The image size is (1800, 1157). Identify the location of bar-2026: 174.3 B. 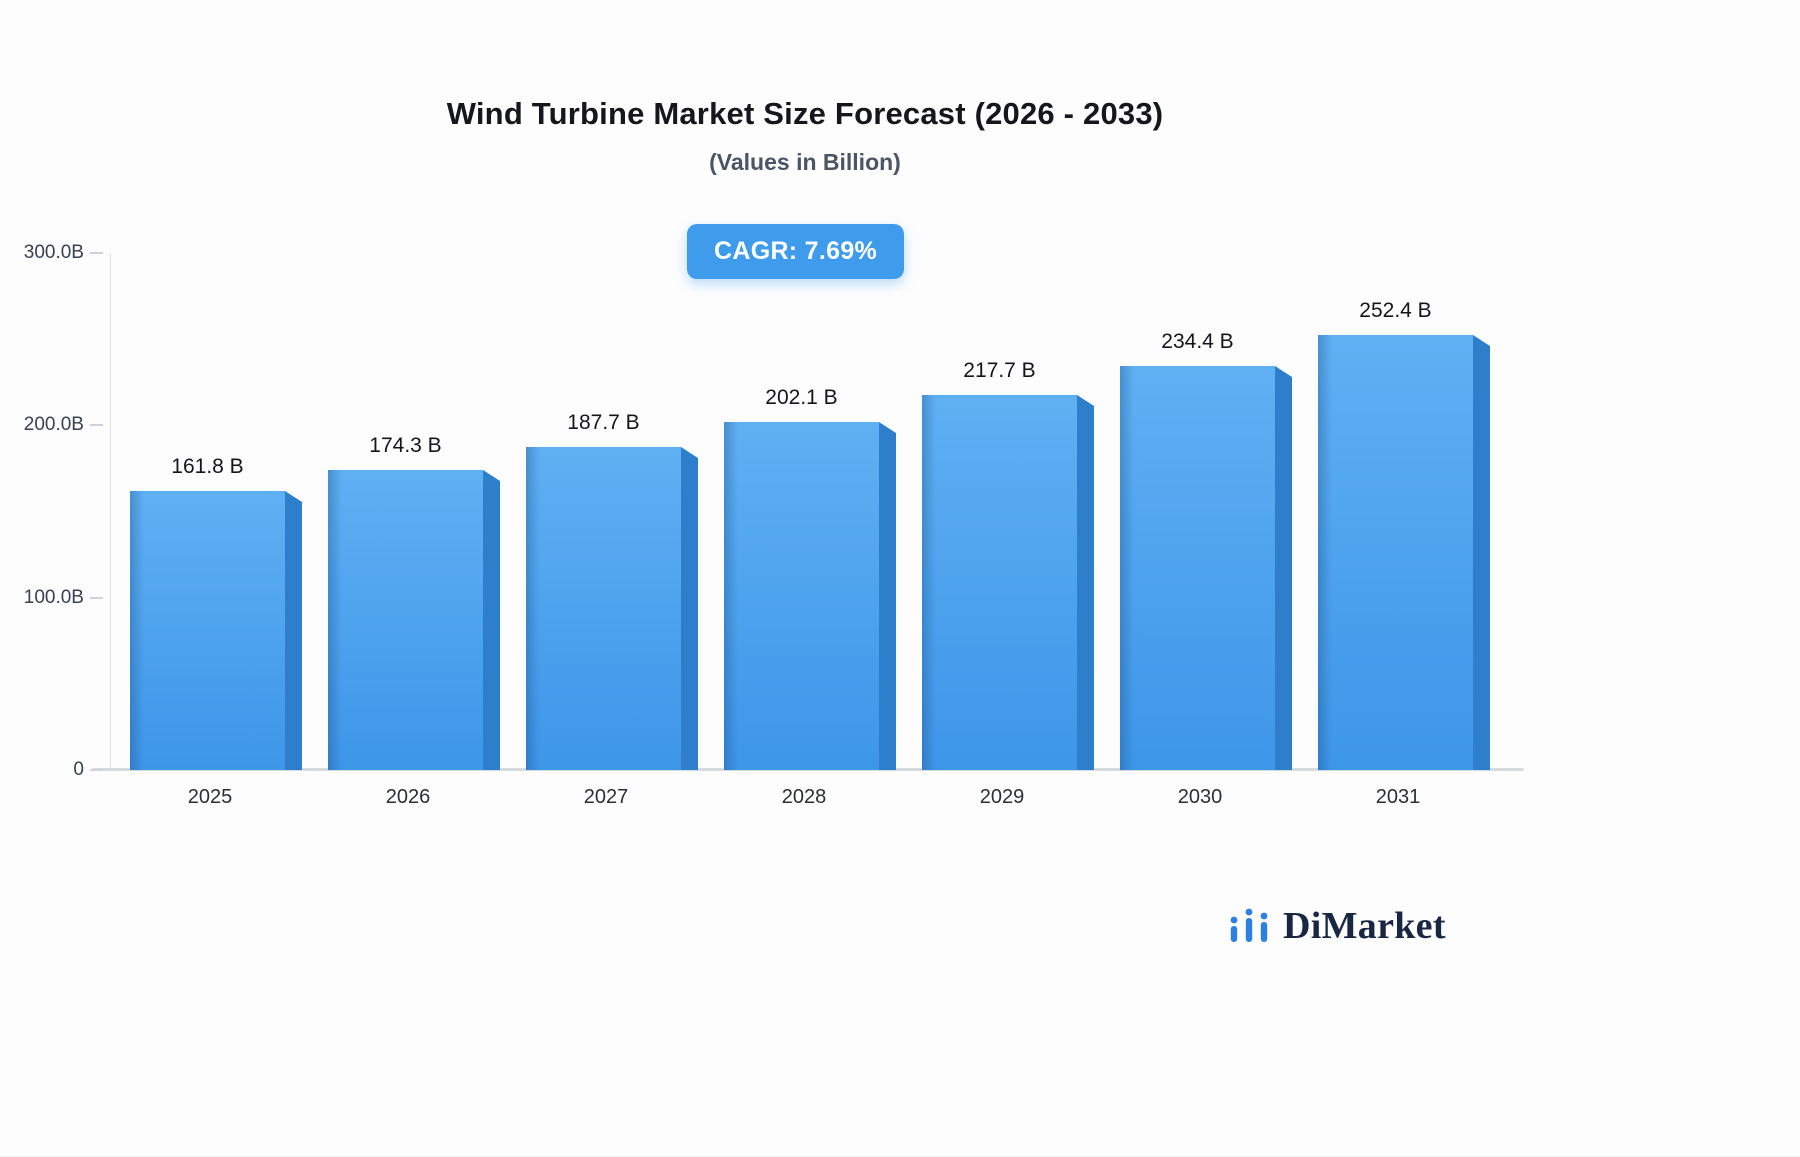
(414, 602).